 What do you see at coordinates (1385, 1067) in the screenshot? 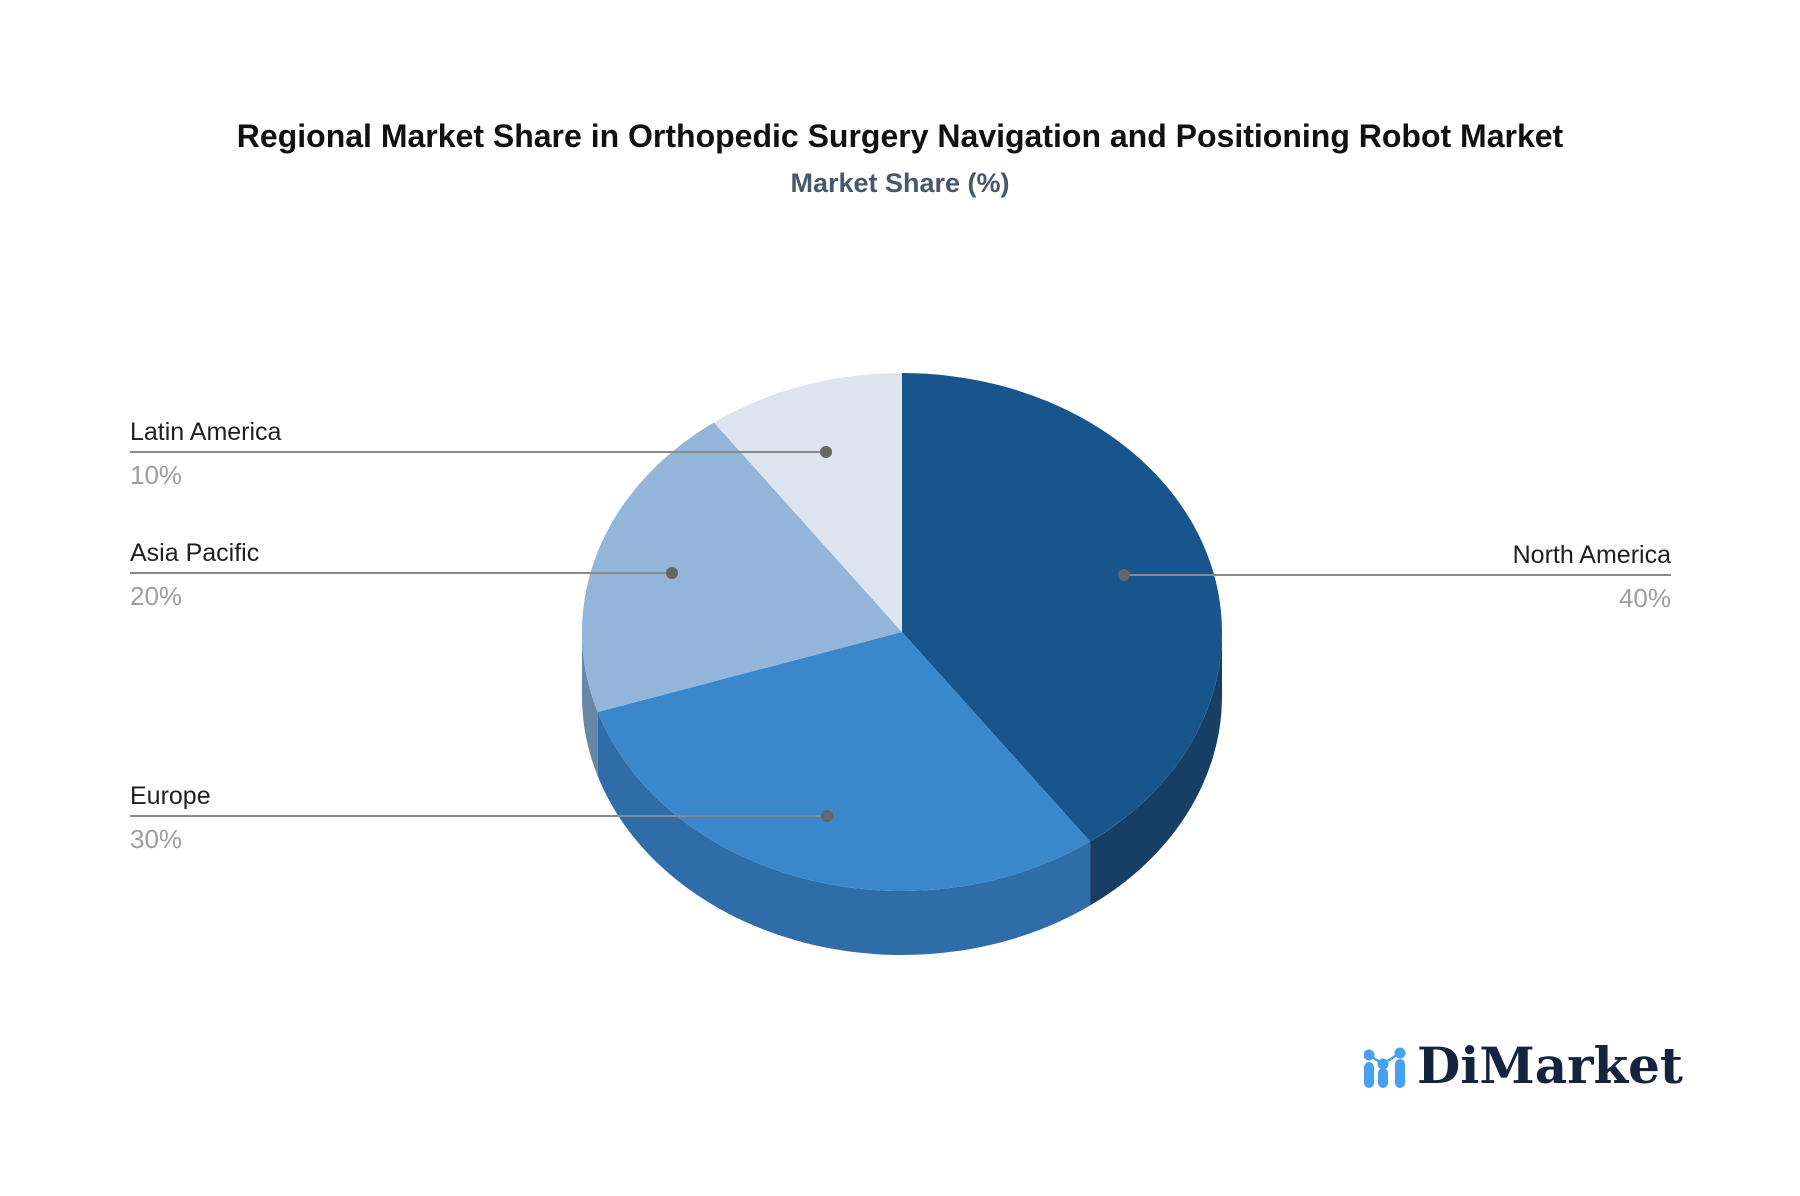
I see `bar-line-chart-icon` at bounding box center [1385, 1067].